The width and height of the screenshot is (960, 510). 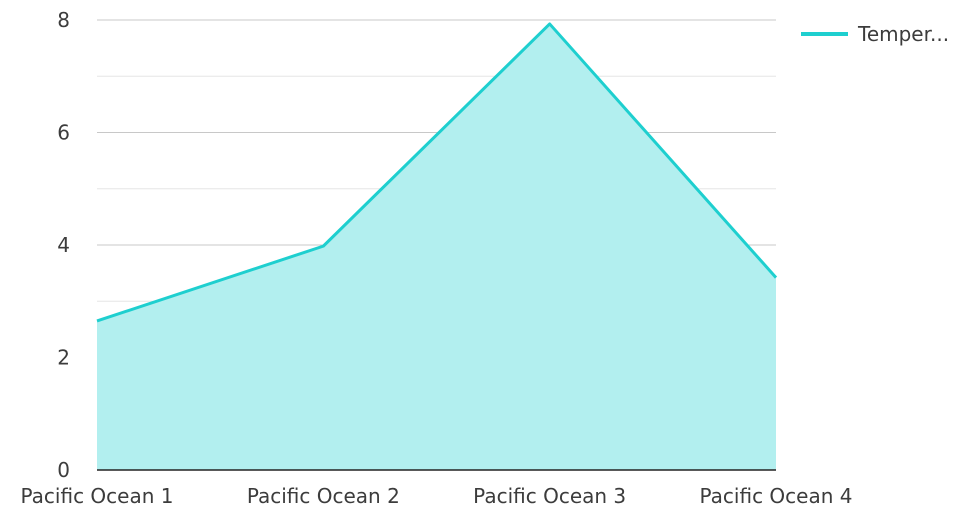 What do you see at coordinates (63, 470) in the screenshot?
I see `y-tick-label: 0` at bounding box center [63, 470].